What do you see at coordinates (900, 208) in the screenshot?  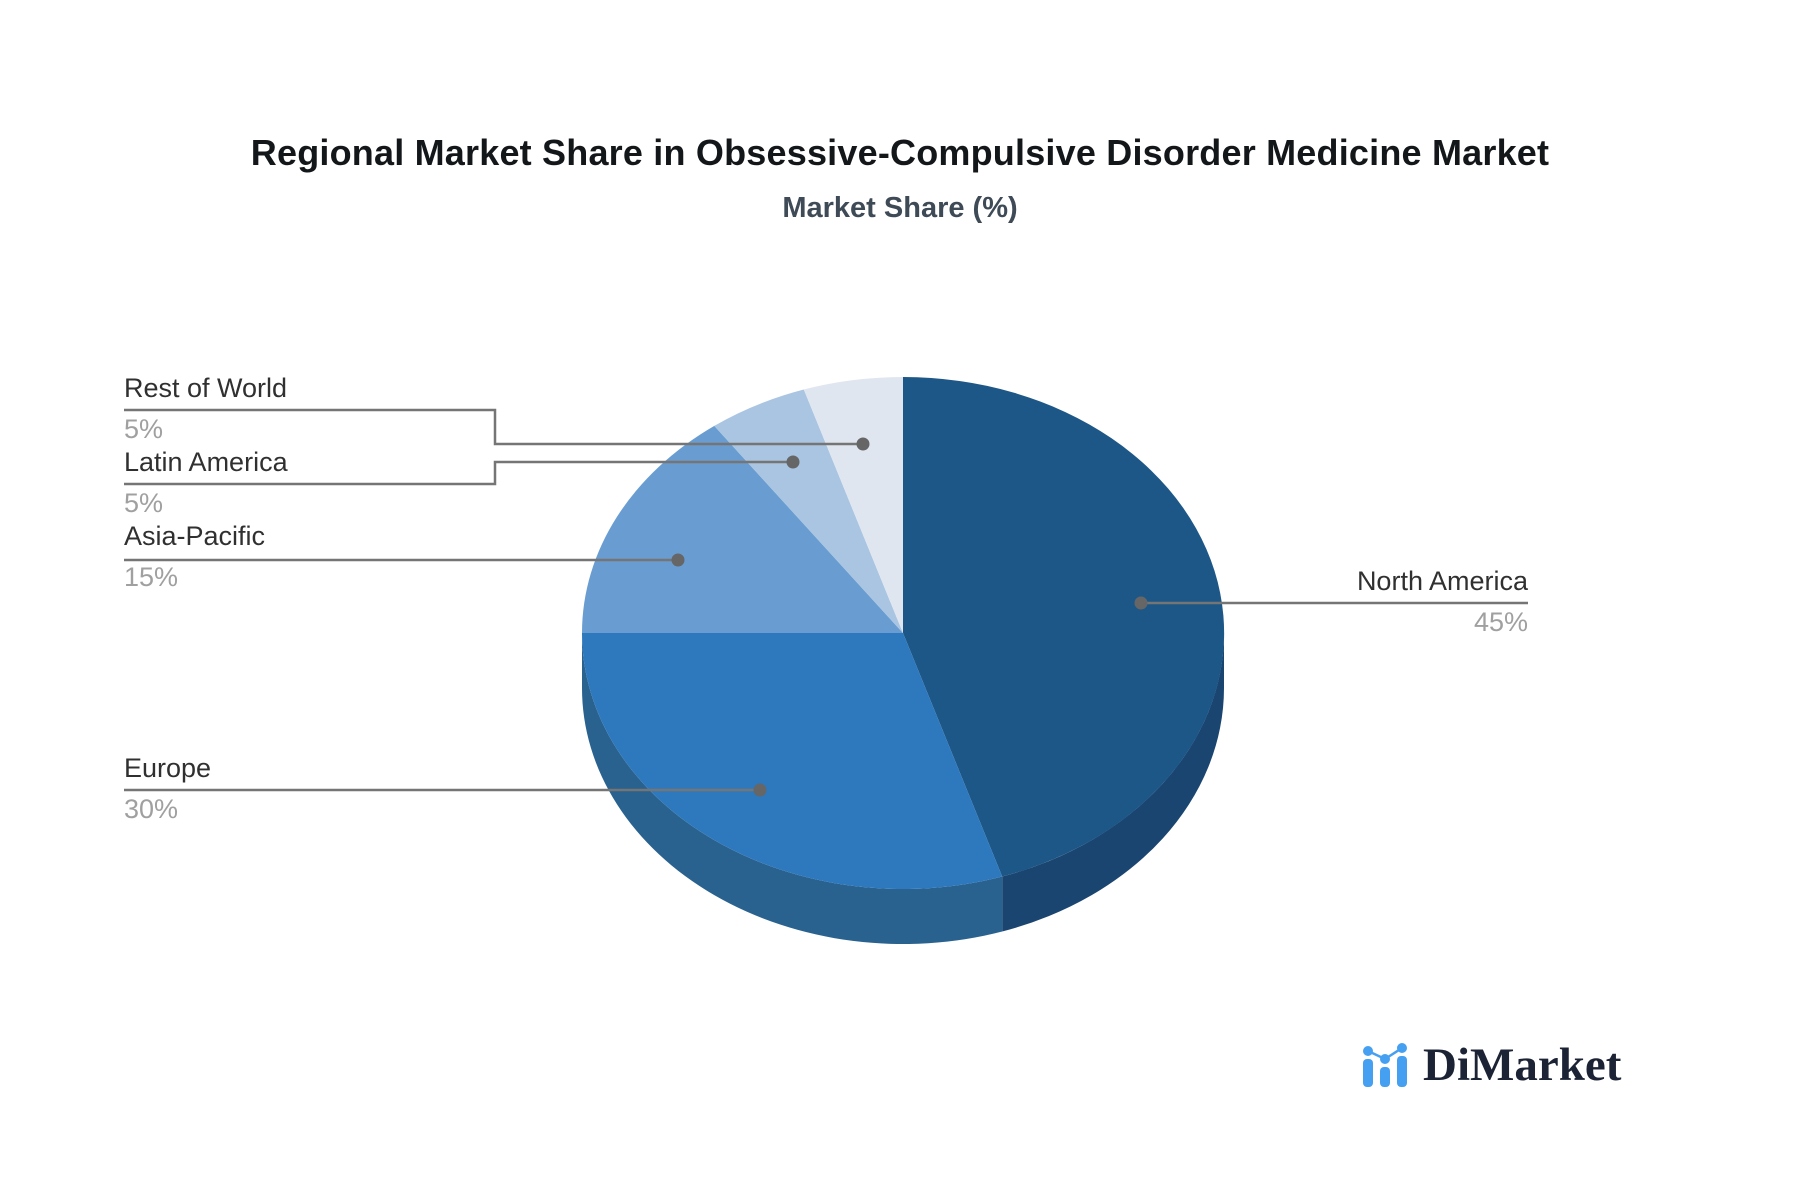 I see `chart-subtitle: Market Share (%)` at bounding box center [900, 208].